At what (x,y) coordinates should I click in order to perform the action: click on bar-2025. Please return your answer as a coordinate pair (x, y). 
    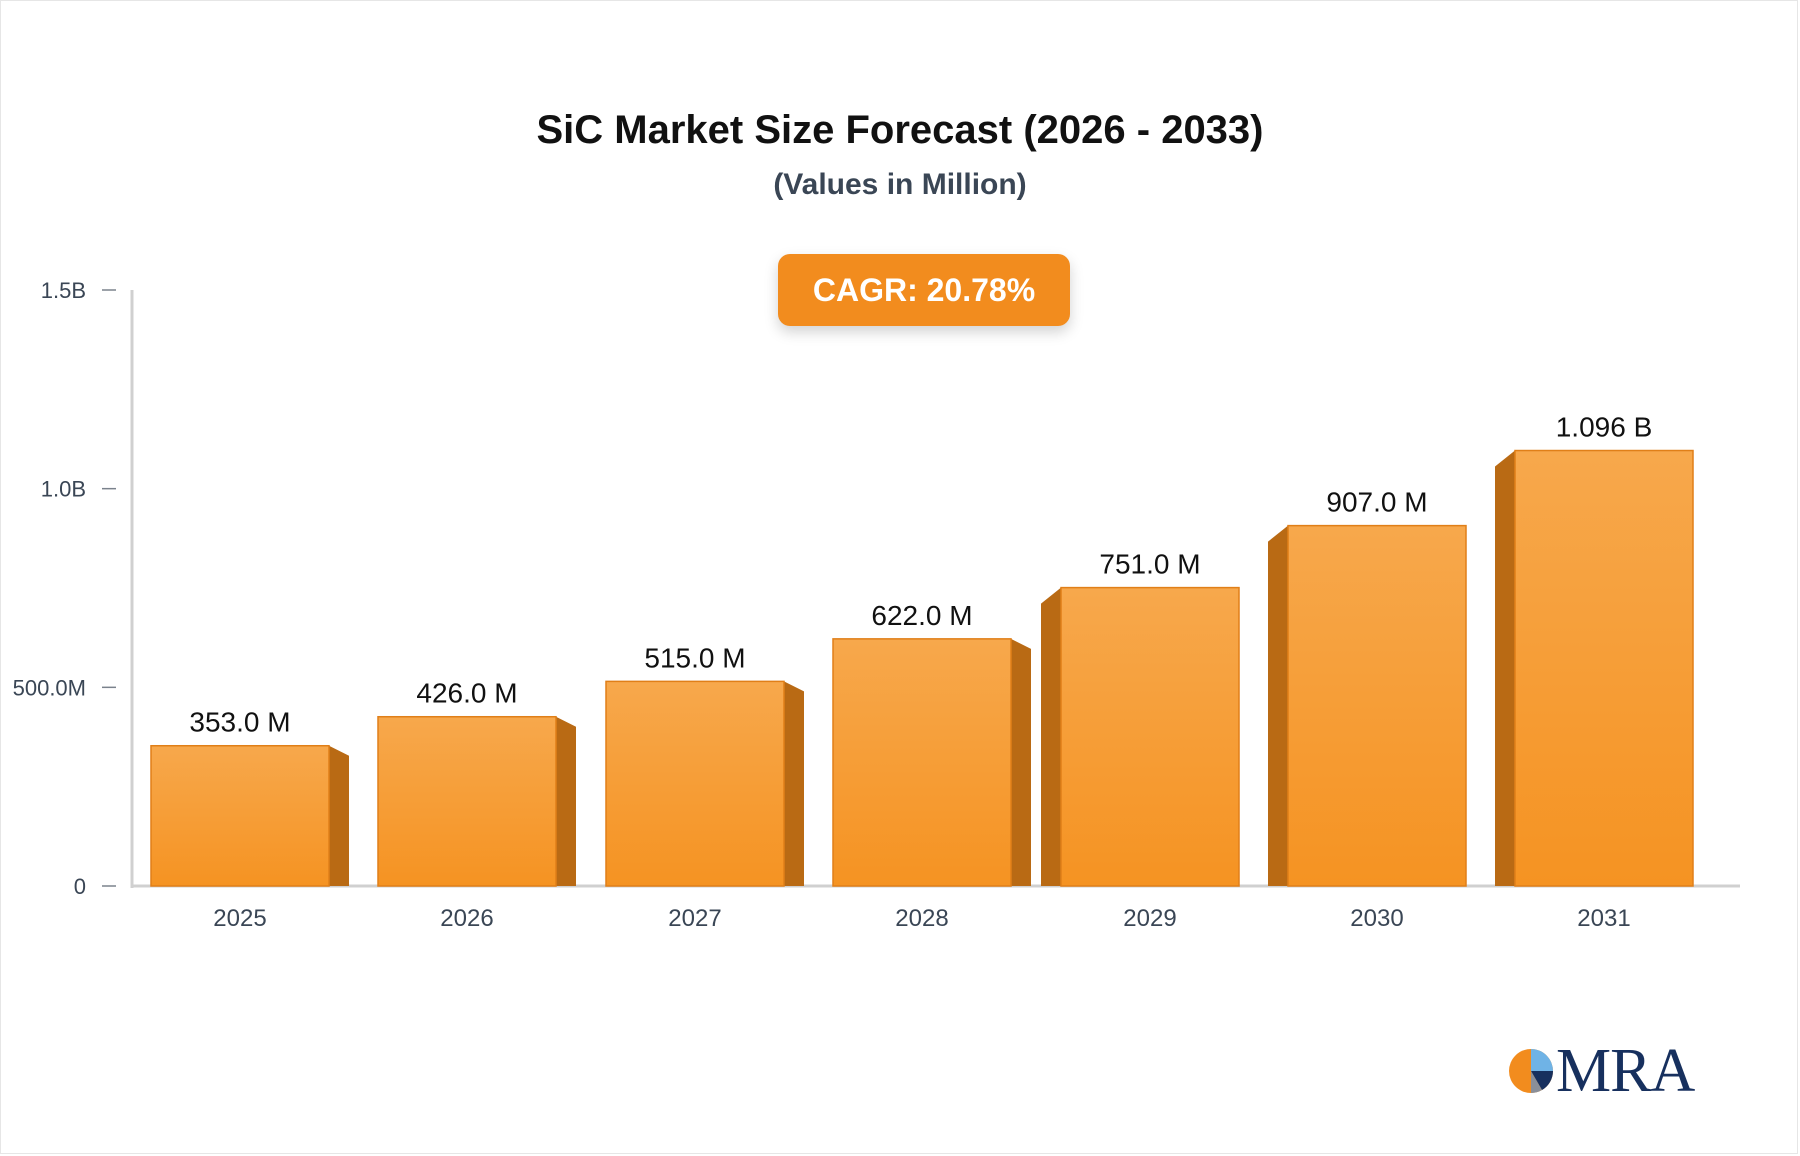
    Looking at the image, I should click on (249, 815).